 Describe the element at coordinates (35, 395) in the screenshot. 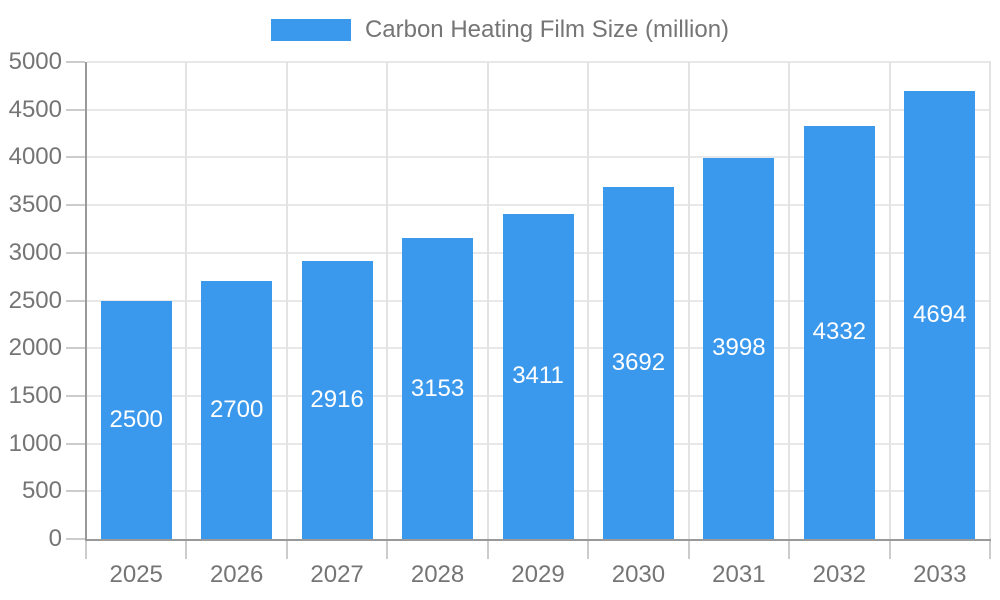

I see `y-axis-label: 1500` at that location.